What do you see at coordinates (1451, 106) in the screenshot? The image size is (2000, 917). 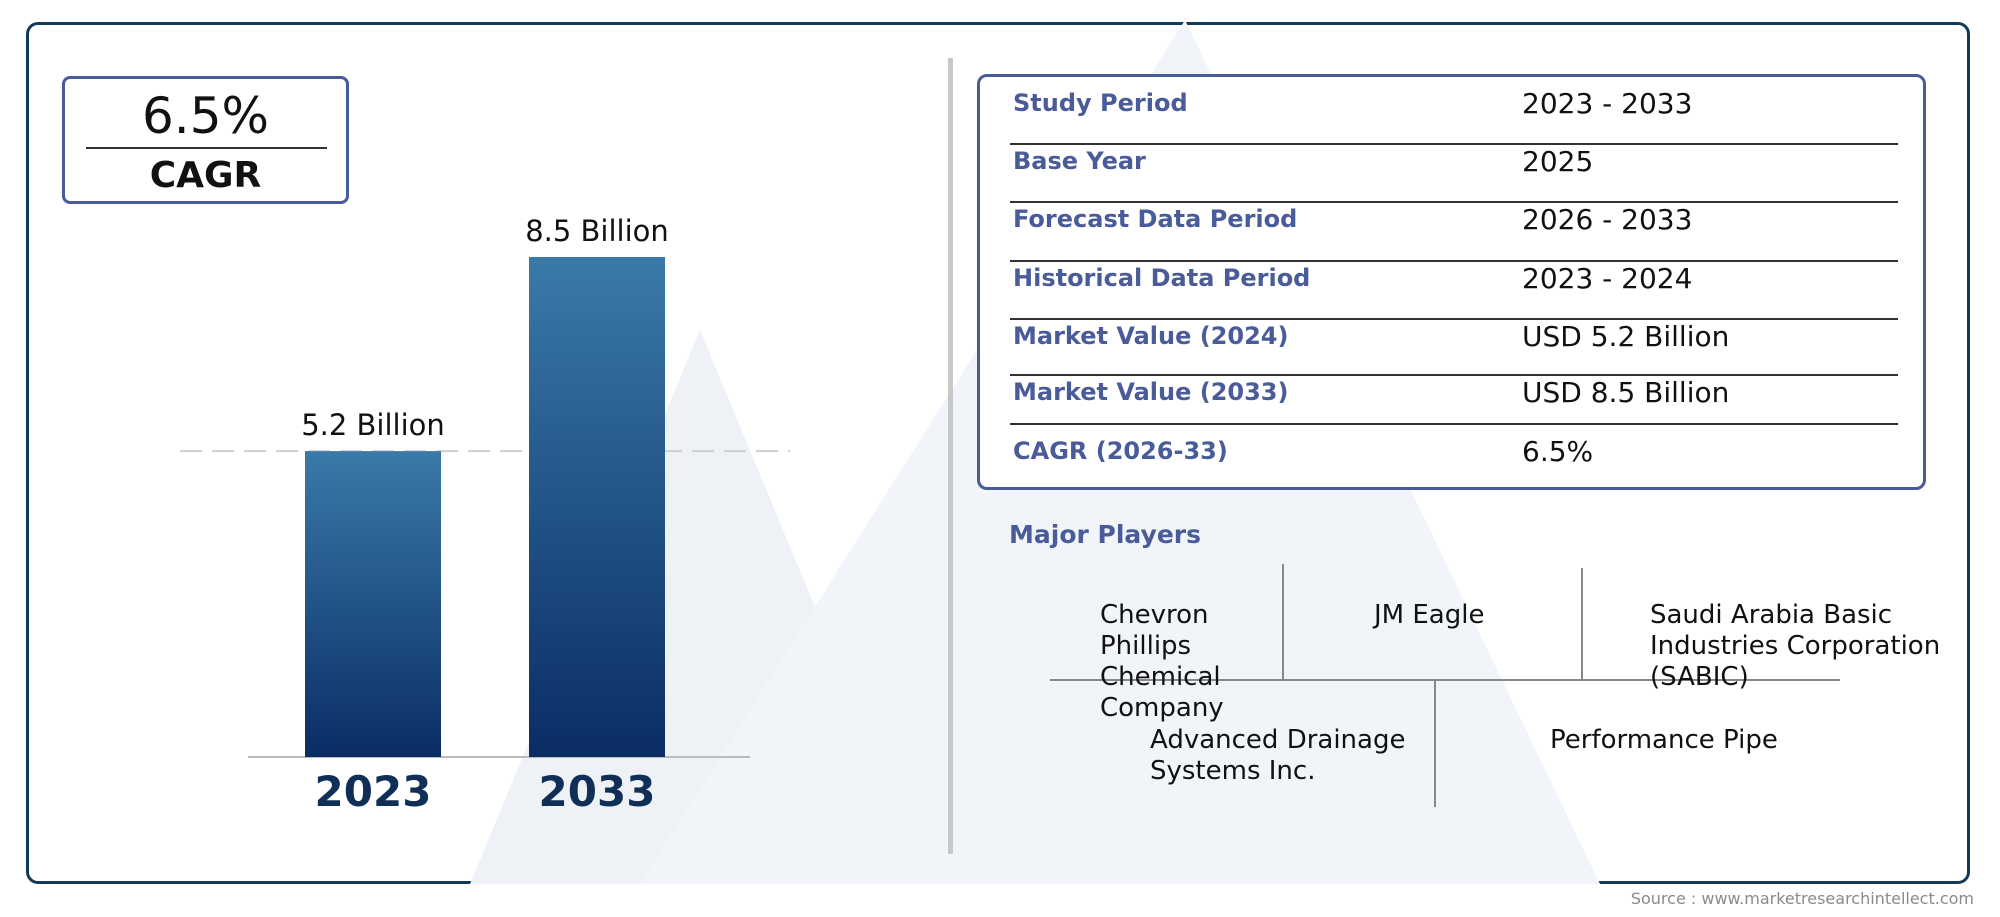 I see `table-row: Study Period 2023 - 2033` at bounding box center [1451, 106].